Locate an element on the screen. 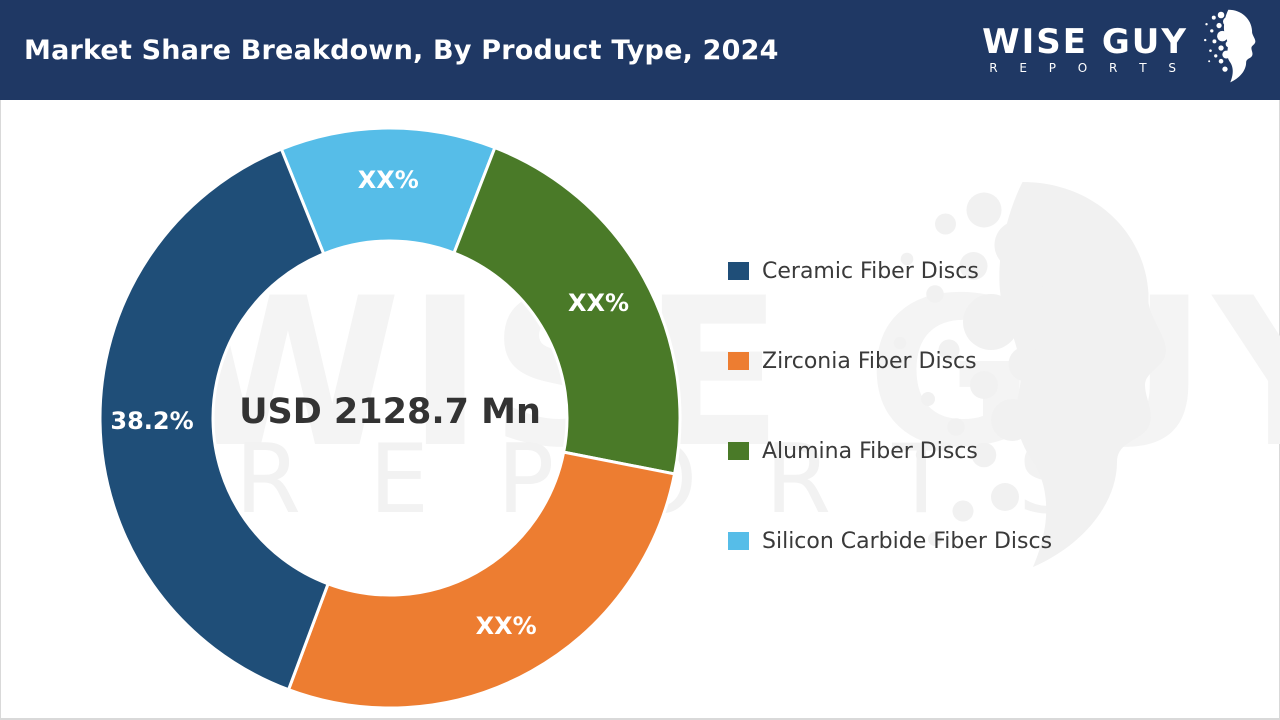 Image resolution: width=1280 pixels, height=720 pixels. wise-guy-logo: WISE GUY R E P O R T S is located at coordinates (1120, 50).